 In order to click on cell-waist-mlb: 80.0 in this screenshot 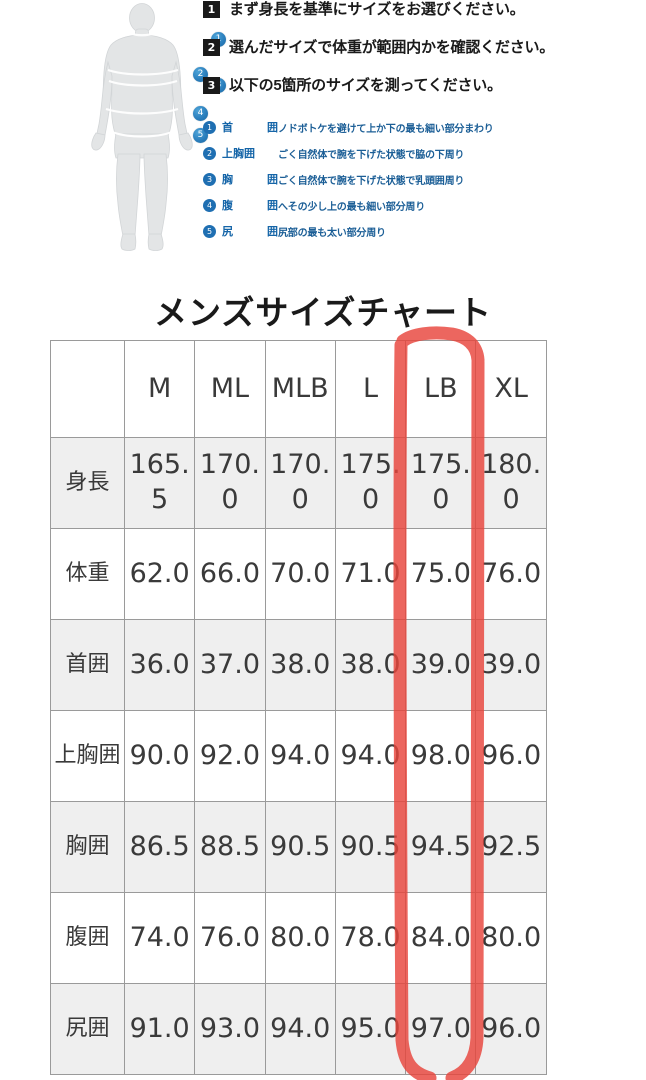, I will do `click(300, 938)`.